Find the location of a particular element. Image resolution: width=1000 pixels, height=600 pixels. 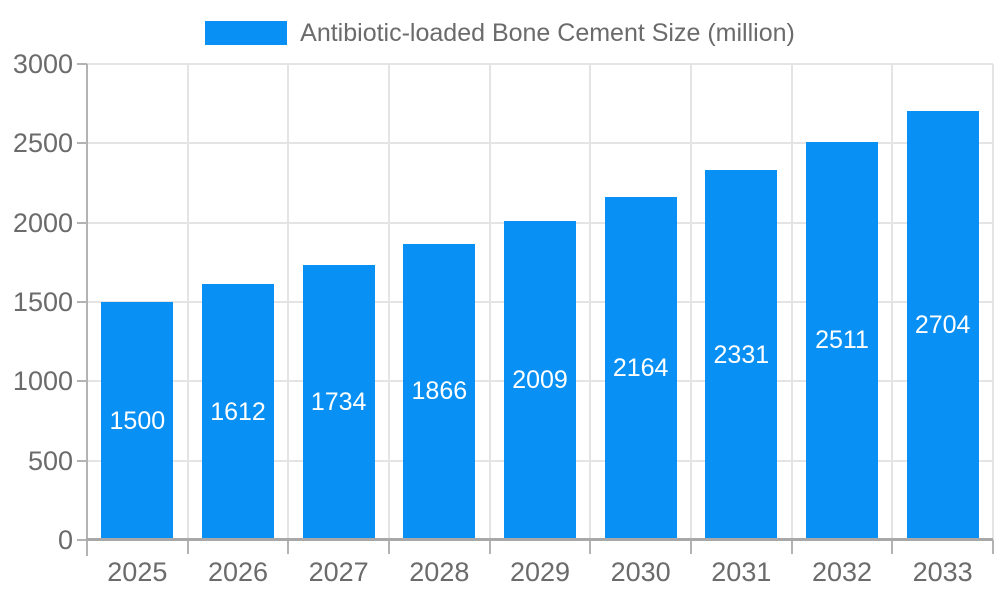

x-axis-label: 2032 is located at coordinates (842, 572).